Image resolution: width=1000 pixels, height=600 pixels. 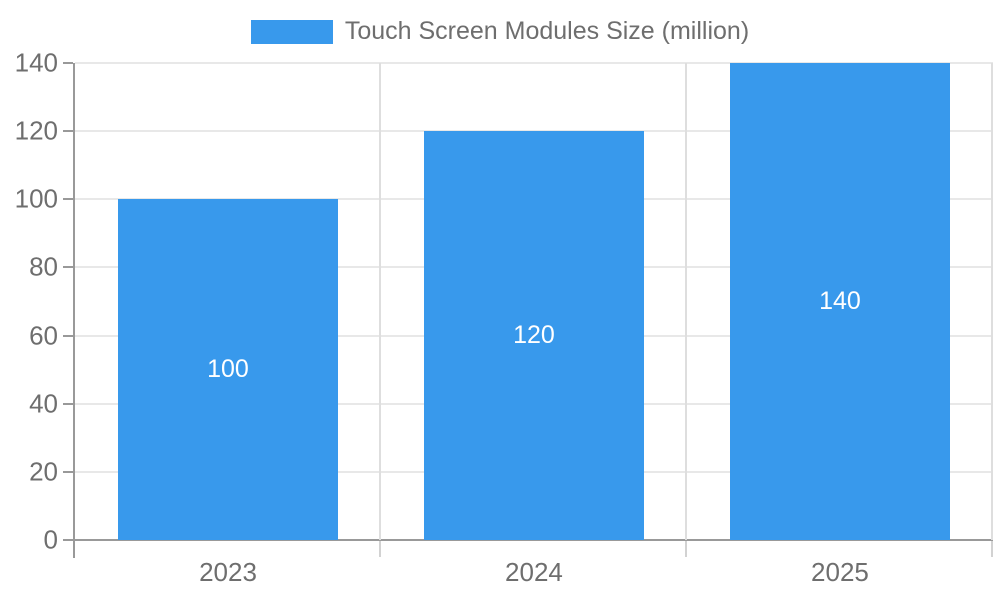 I want to click on legend-label: Touch Screen Modules Size (million), so click(x=547, y=31).